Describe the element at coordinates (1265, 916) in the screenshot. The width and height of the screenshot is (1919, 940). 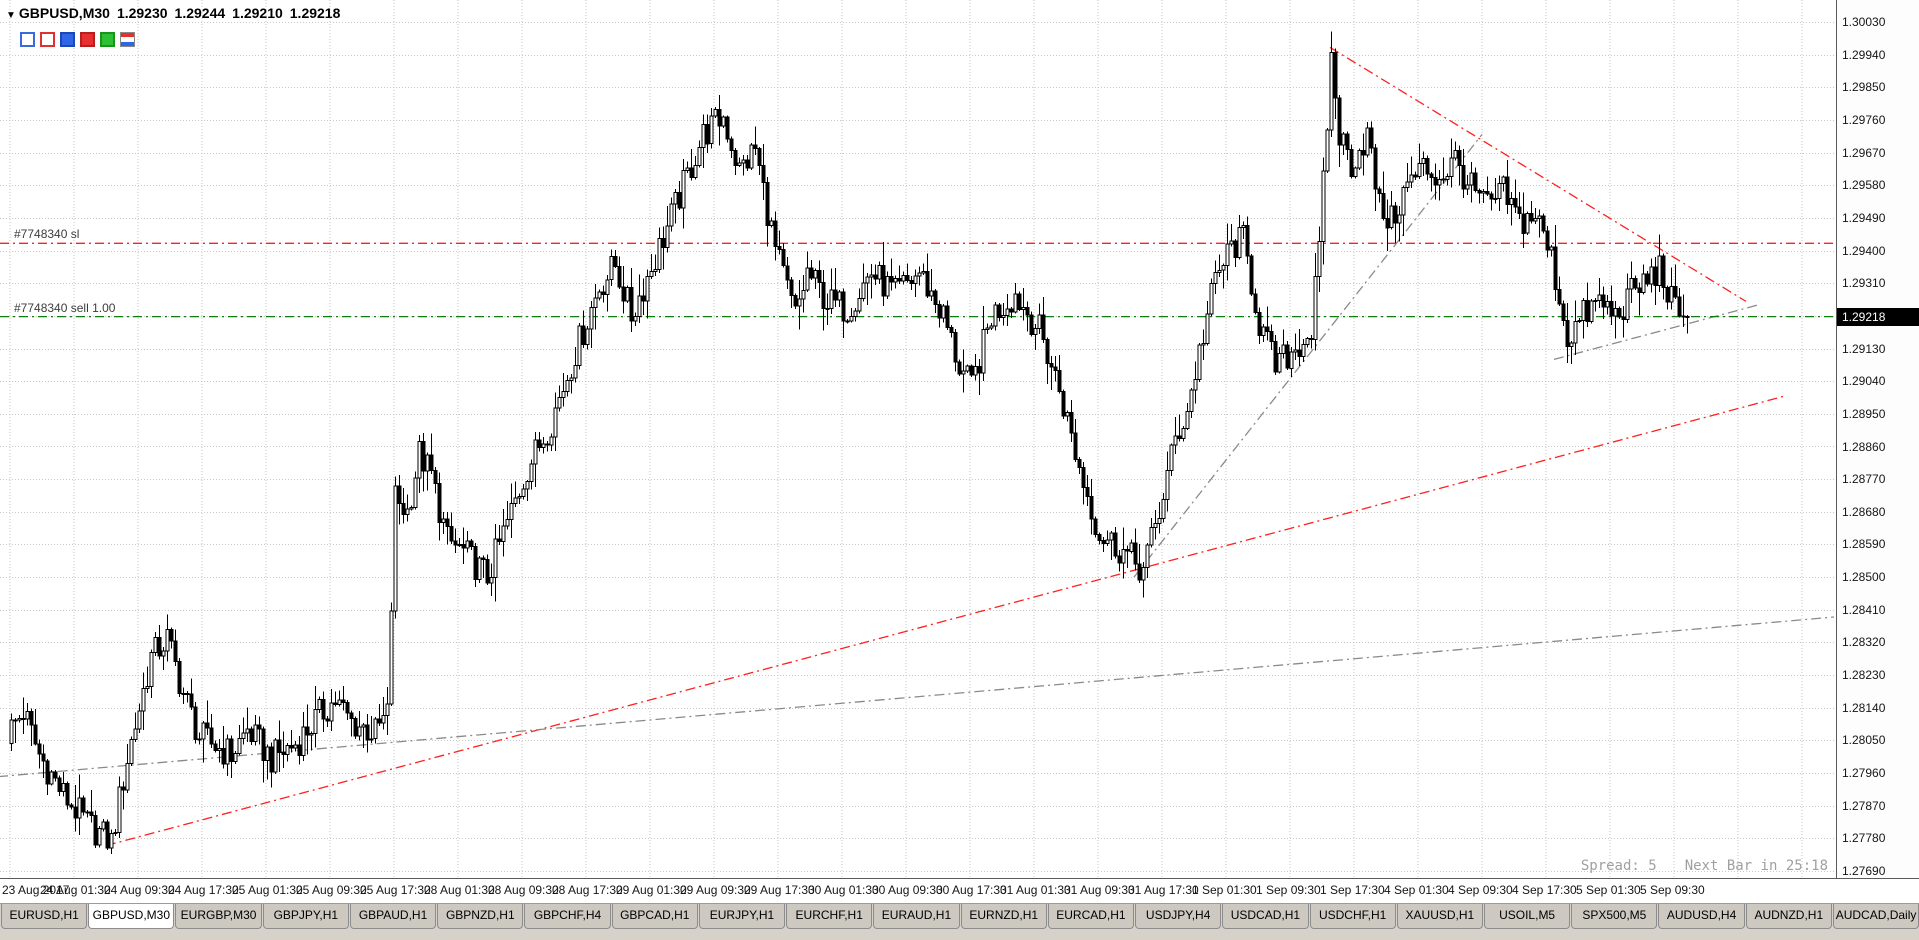
I see `tab-USDCAD-H1: USDCAD,H1` at that location.